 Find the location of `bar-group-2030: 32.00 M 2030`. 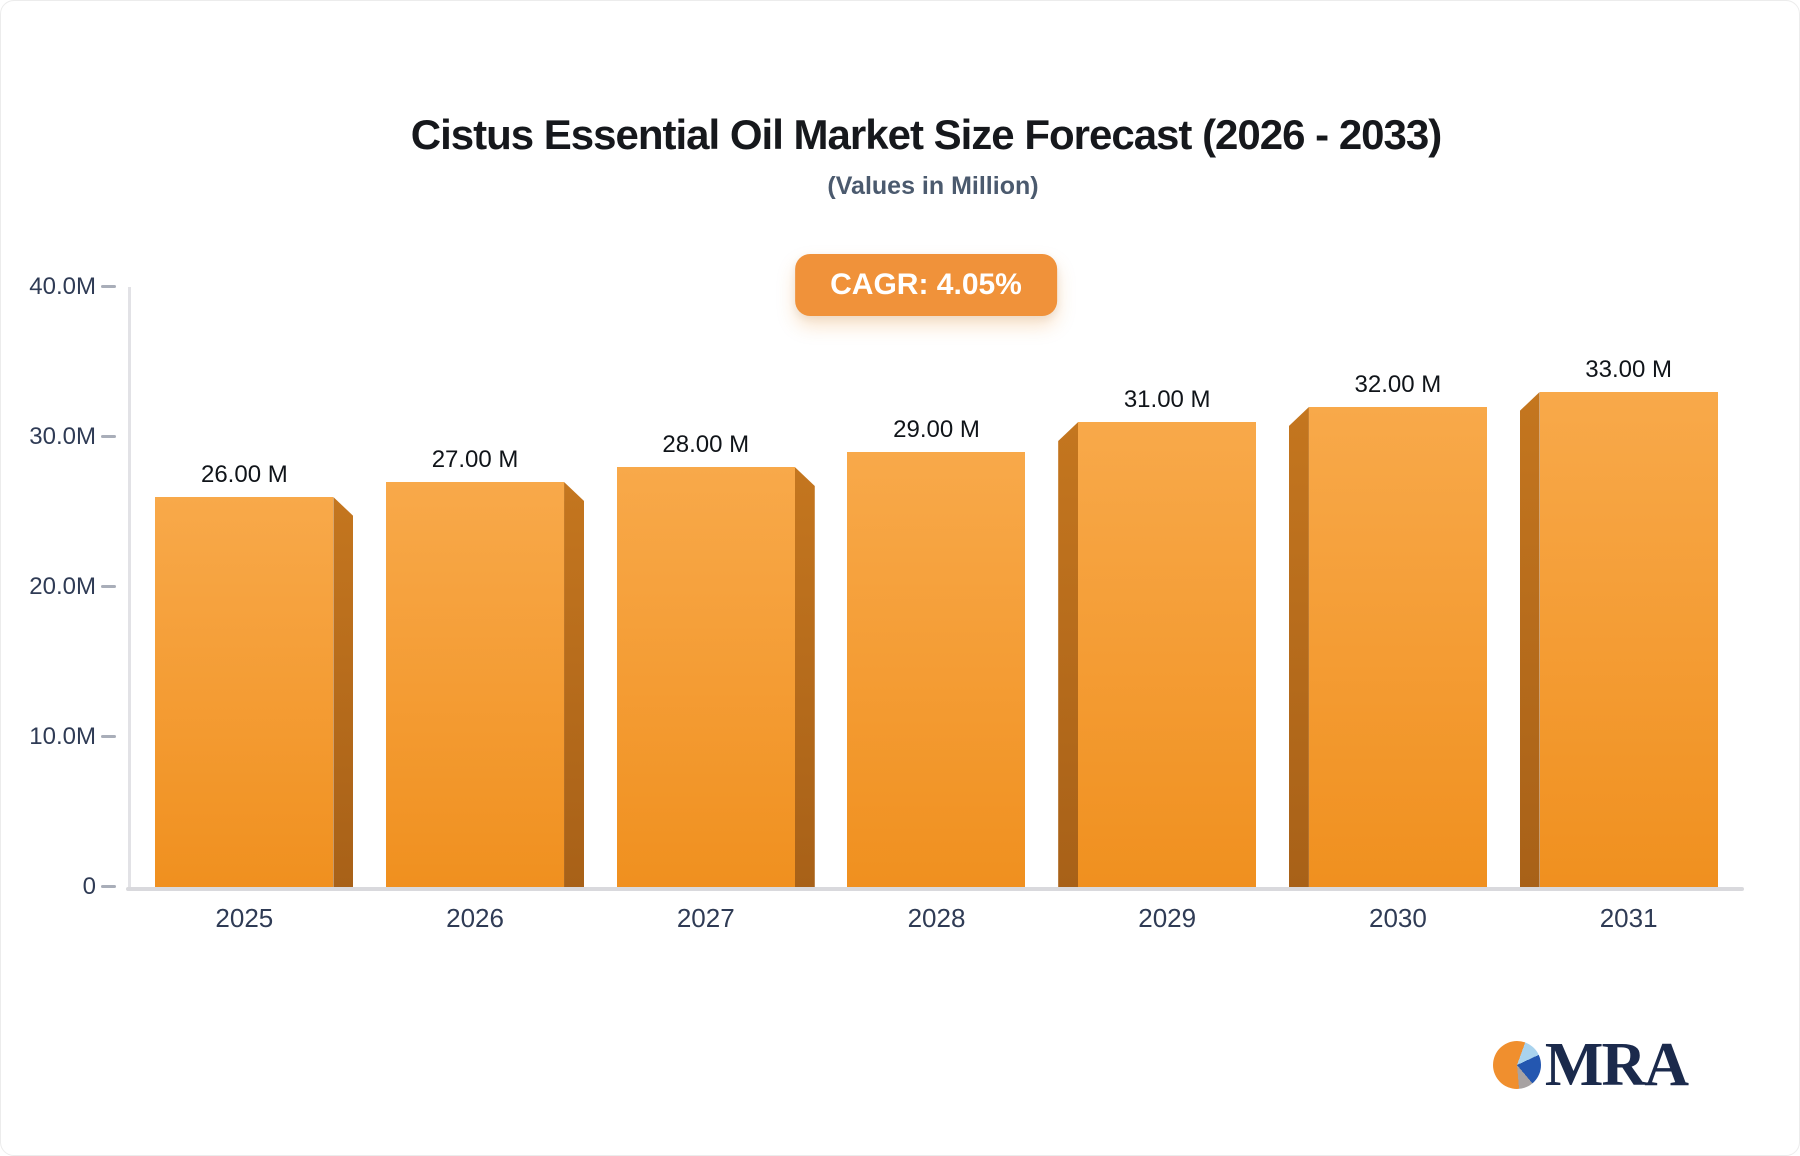

bar-group-2030: 32.00 M 2030 is located at coordinates (1398, 610).